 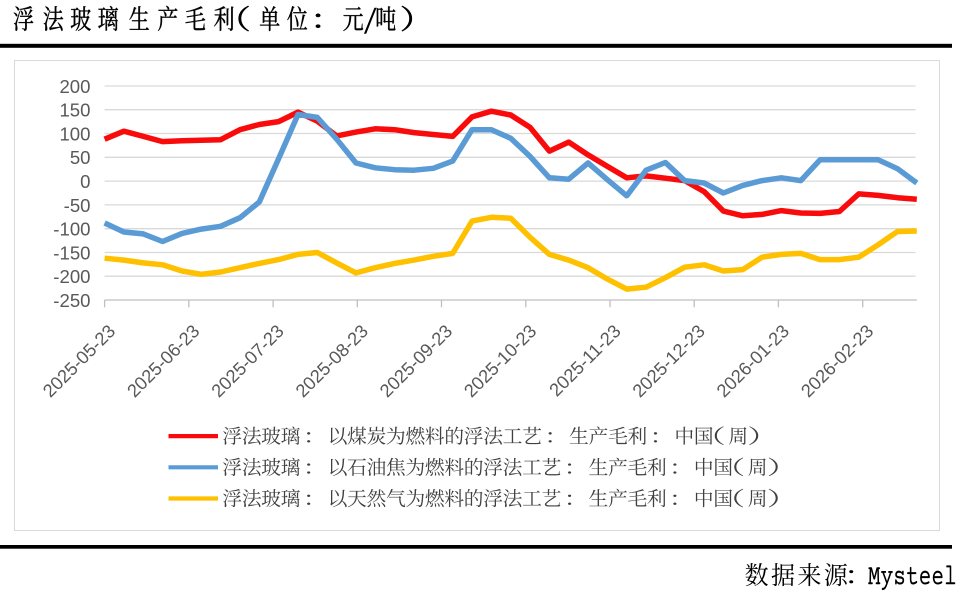 I want to click on svg-text: -250, so click(x=71, y=300).